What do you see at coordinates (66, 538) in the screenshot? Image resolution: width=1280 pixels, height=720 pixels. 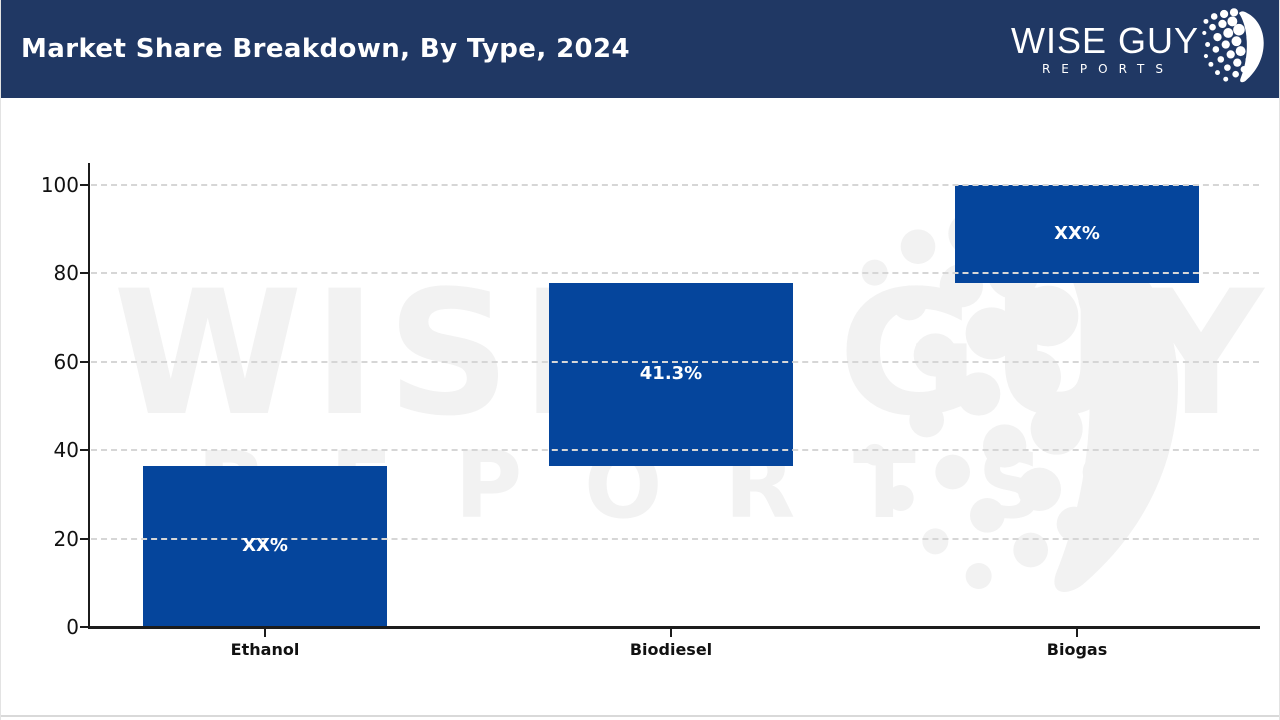 I see `y-tick-label: 20` at bounding box center [66, 538].